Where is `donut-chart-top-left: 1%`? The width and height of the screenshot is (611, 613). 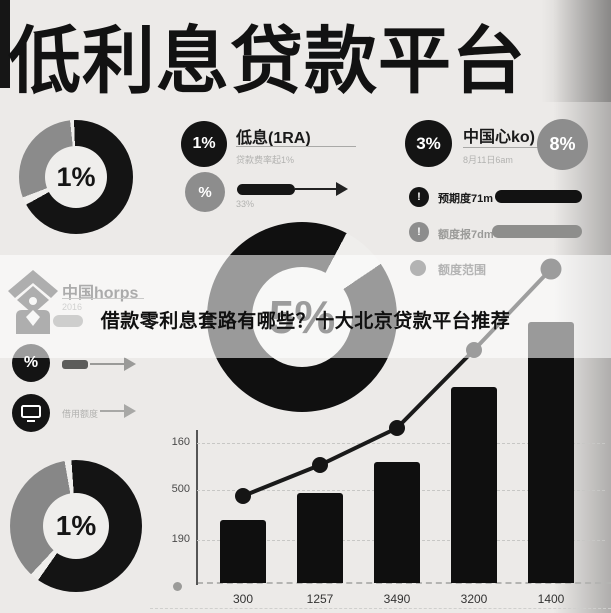
donut-chart-top-left: 1% is located at coordinates (76, 177).